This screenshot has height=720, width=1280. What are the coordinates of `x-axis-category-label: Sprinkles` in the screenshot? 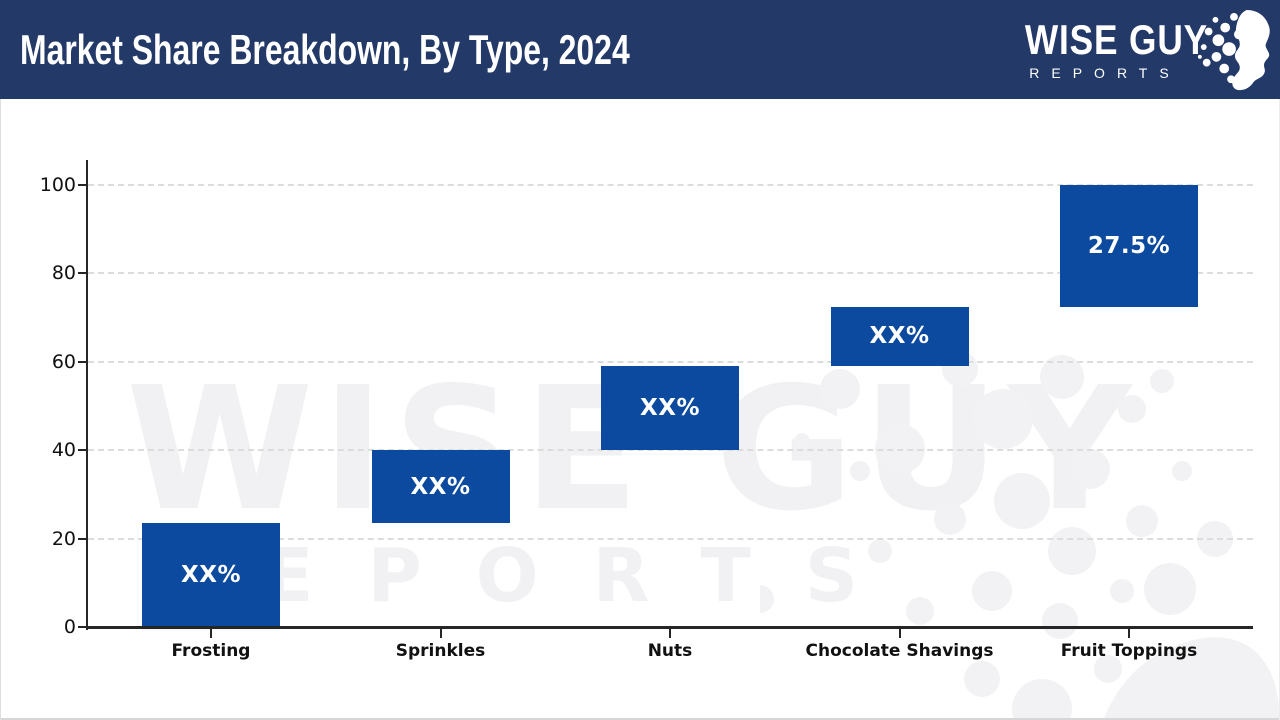 It's located at (440, 651).